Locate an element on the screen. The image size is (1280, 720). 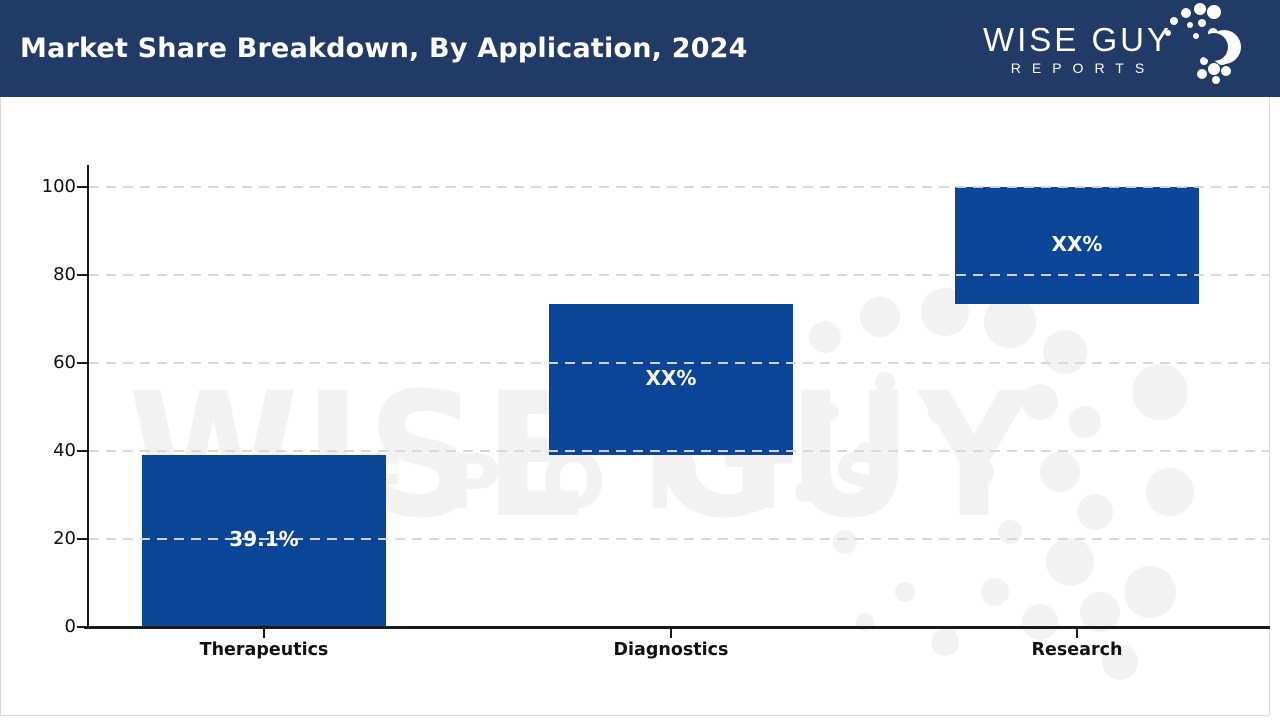
bar-value-label: 39.1% is located at coordinates (264, 538).